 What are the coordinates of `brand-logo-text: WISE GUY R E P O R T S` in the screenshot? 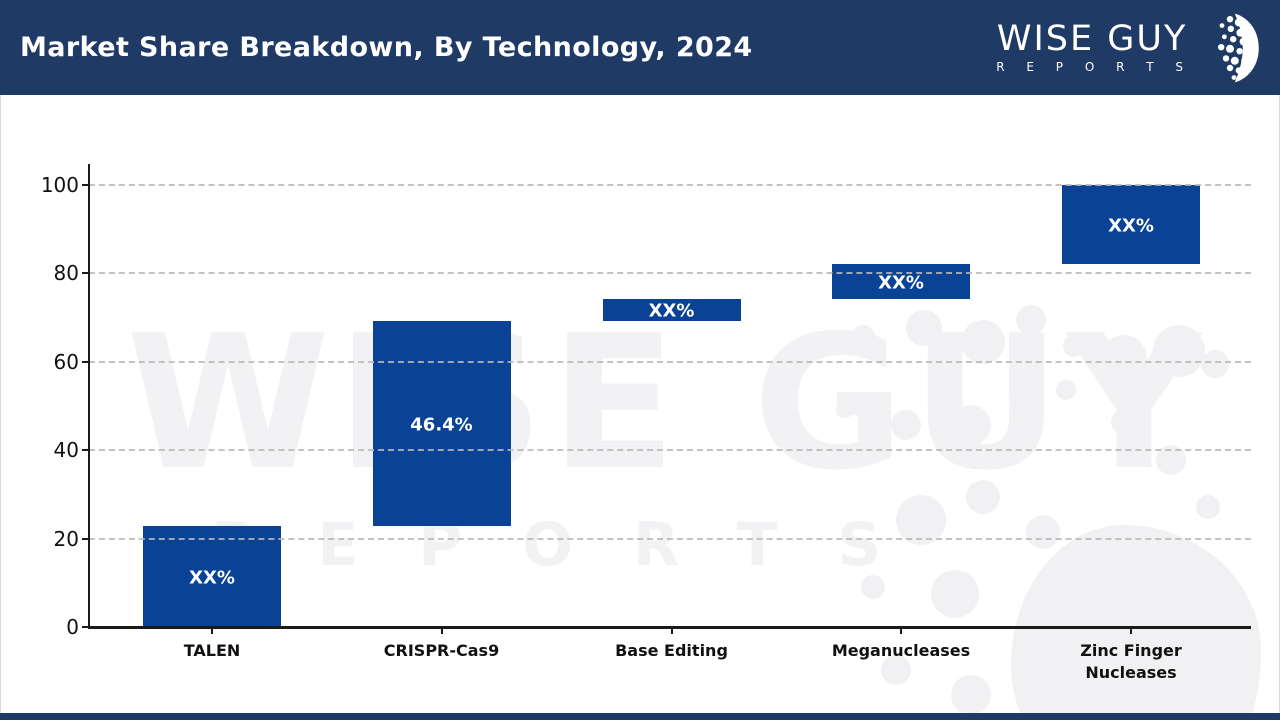 It's located at (1092, 46).